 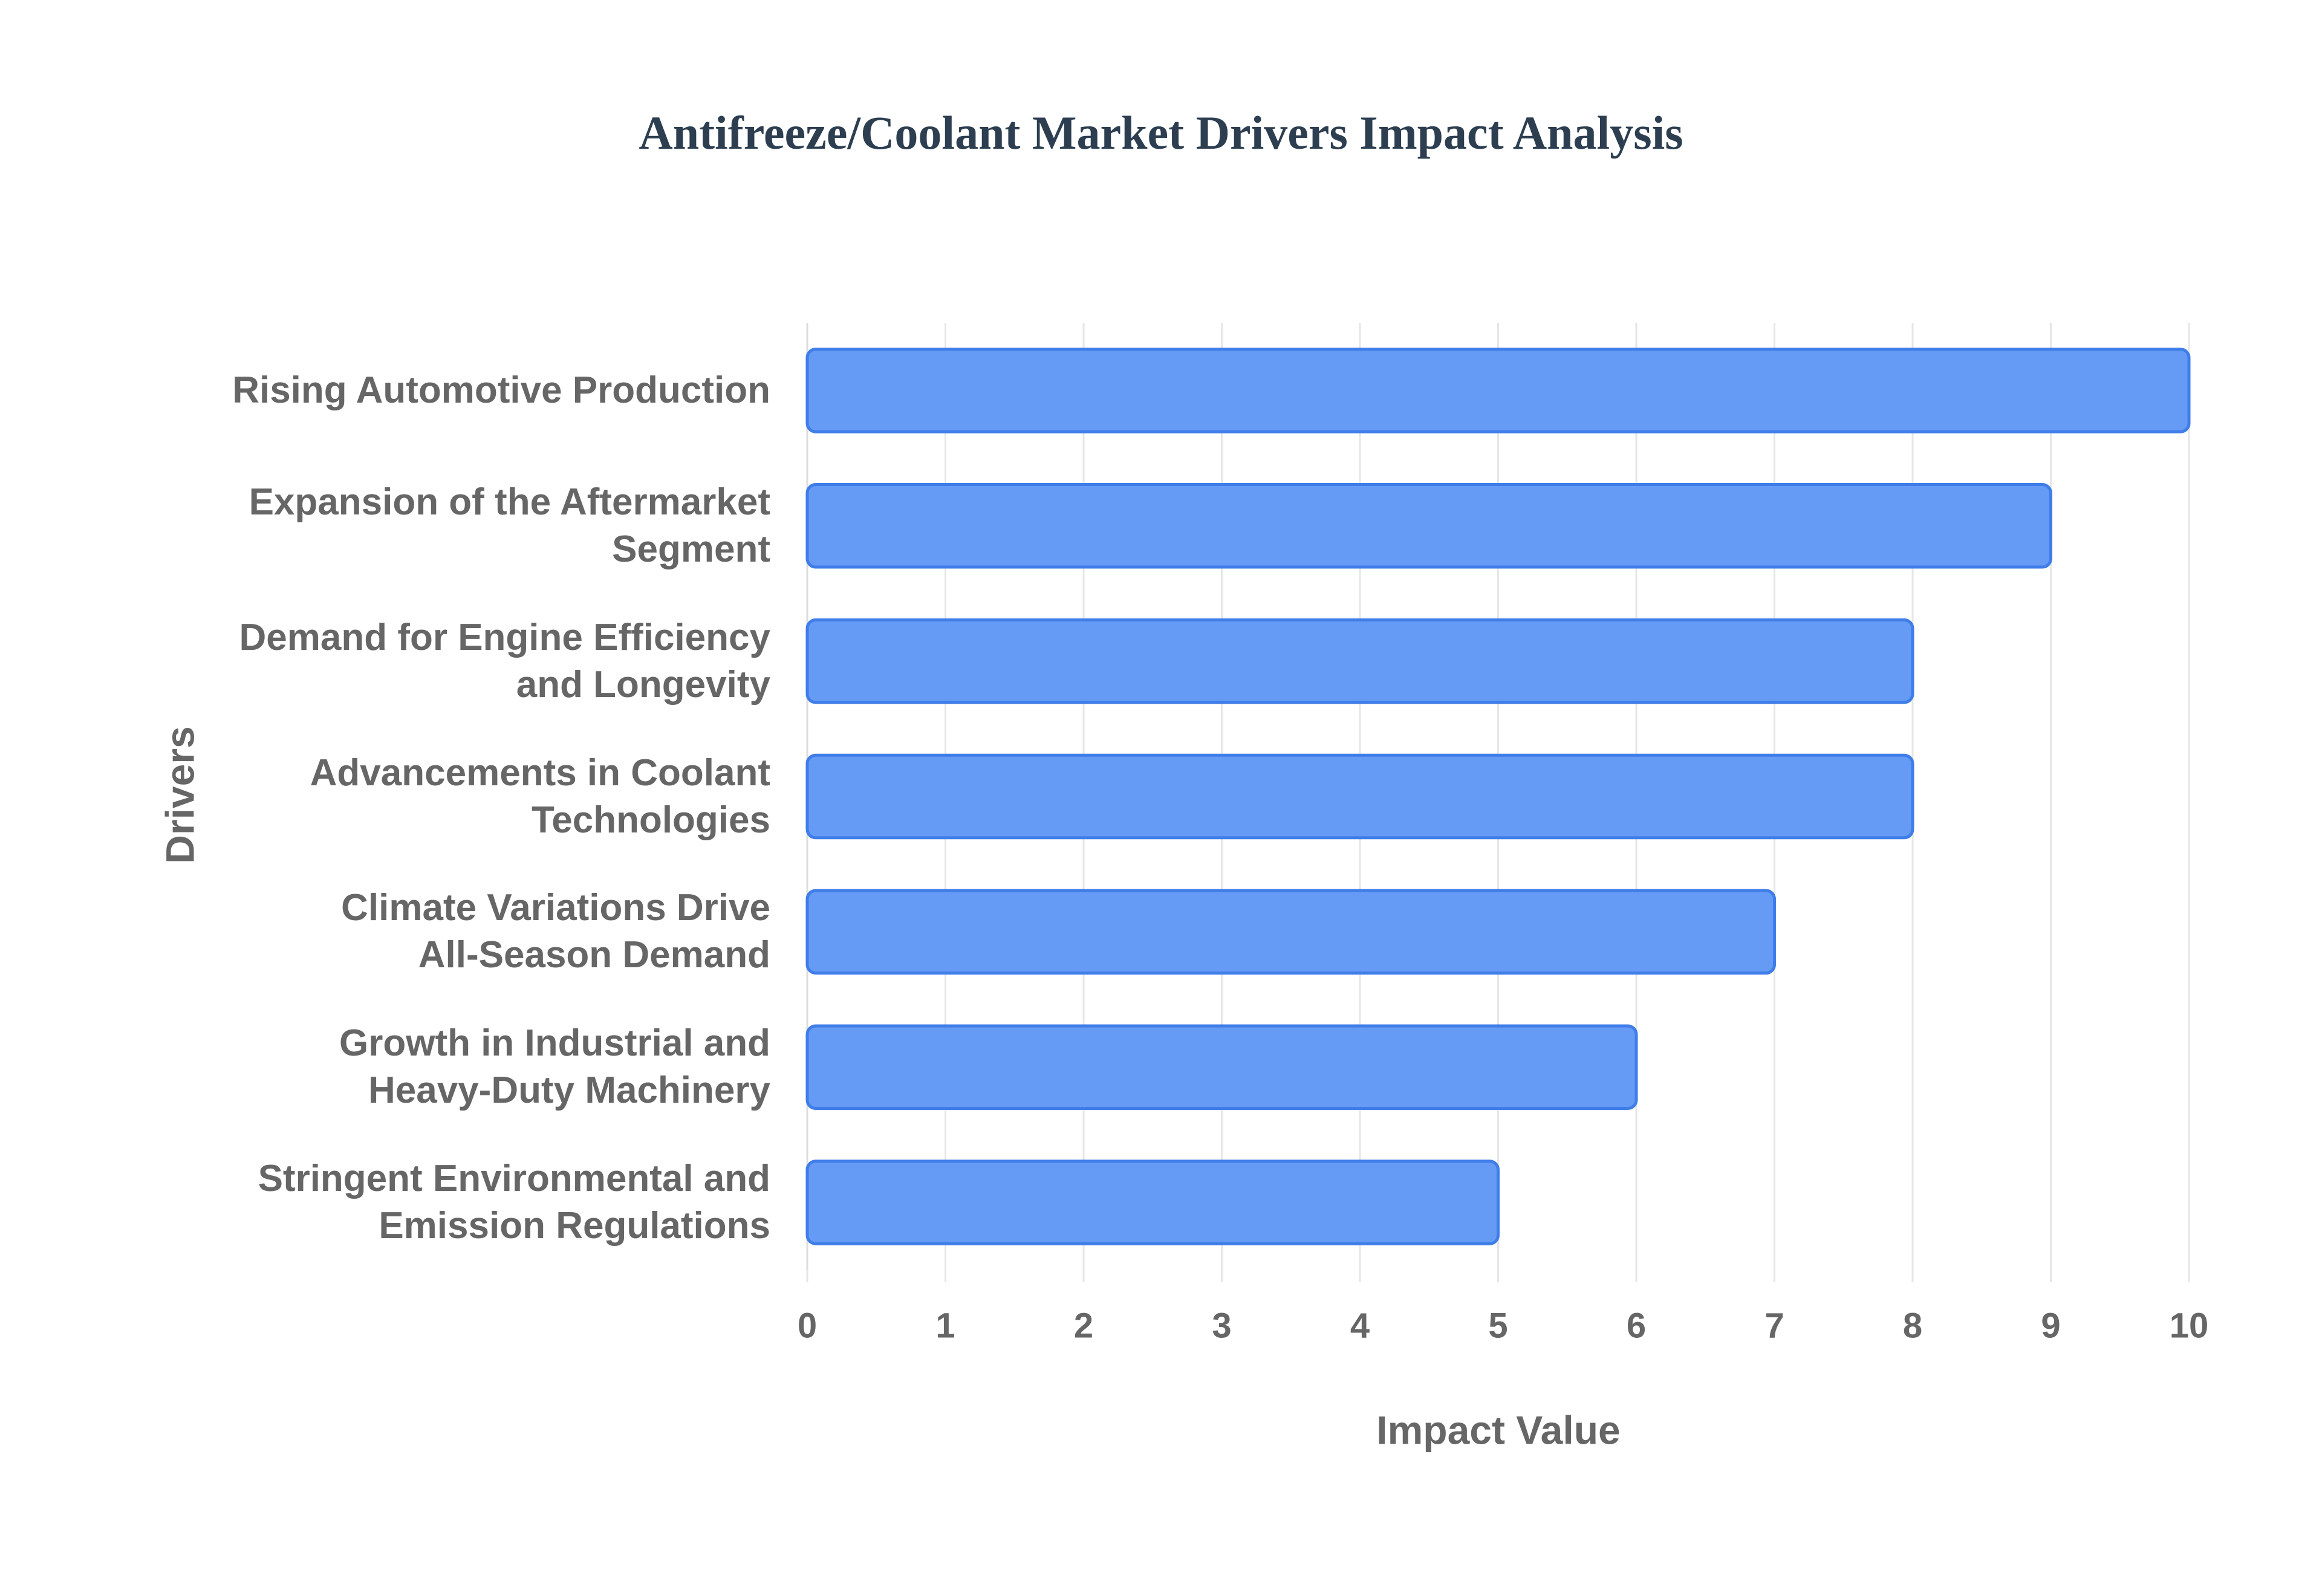 I want to click on x-tick-label: 1, so click(x=945, y=1325).